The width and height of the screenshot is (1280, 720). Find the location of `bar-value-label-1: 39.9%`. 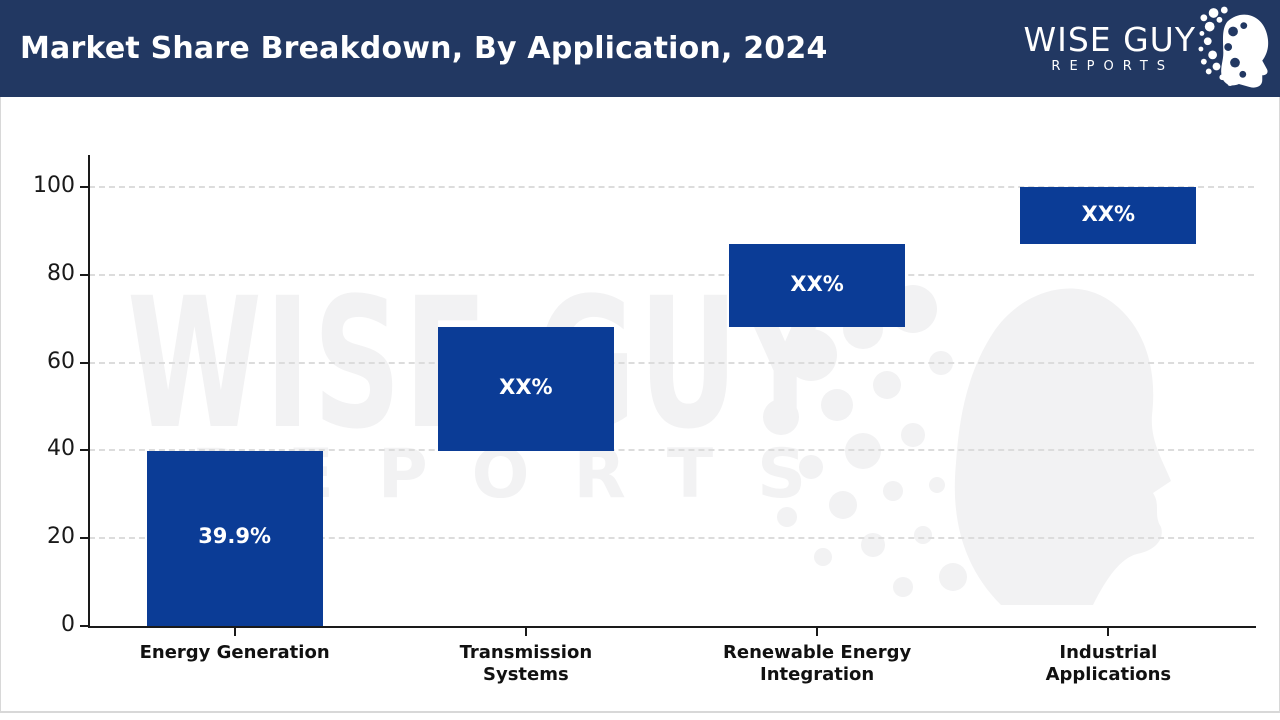

bar-value-label-1: 39.9% is located at coordinates (235, 536).